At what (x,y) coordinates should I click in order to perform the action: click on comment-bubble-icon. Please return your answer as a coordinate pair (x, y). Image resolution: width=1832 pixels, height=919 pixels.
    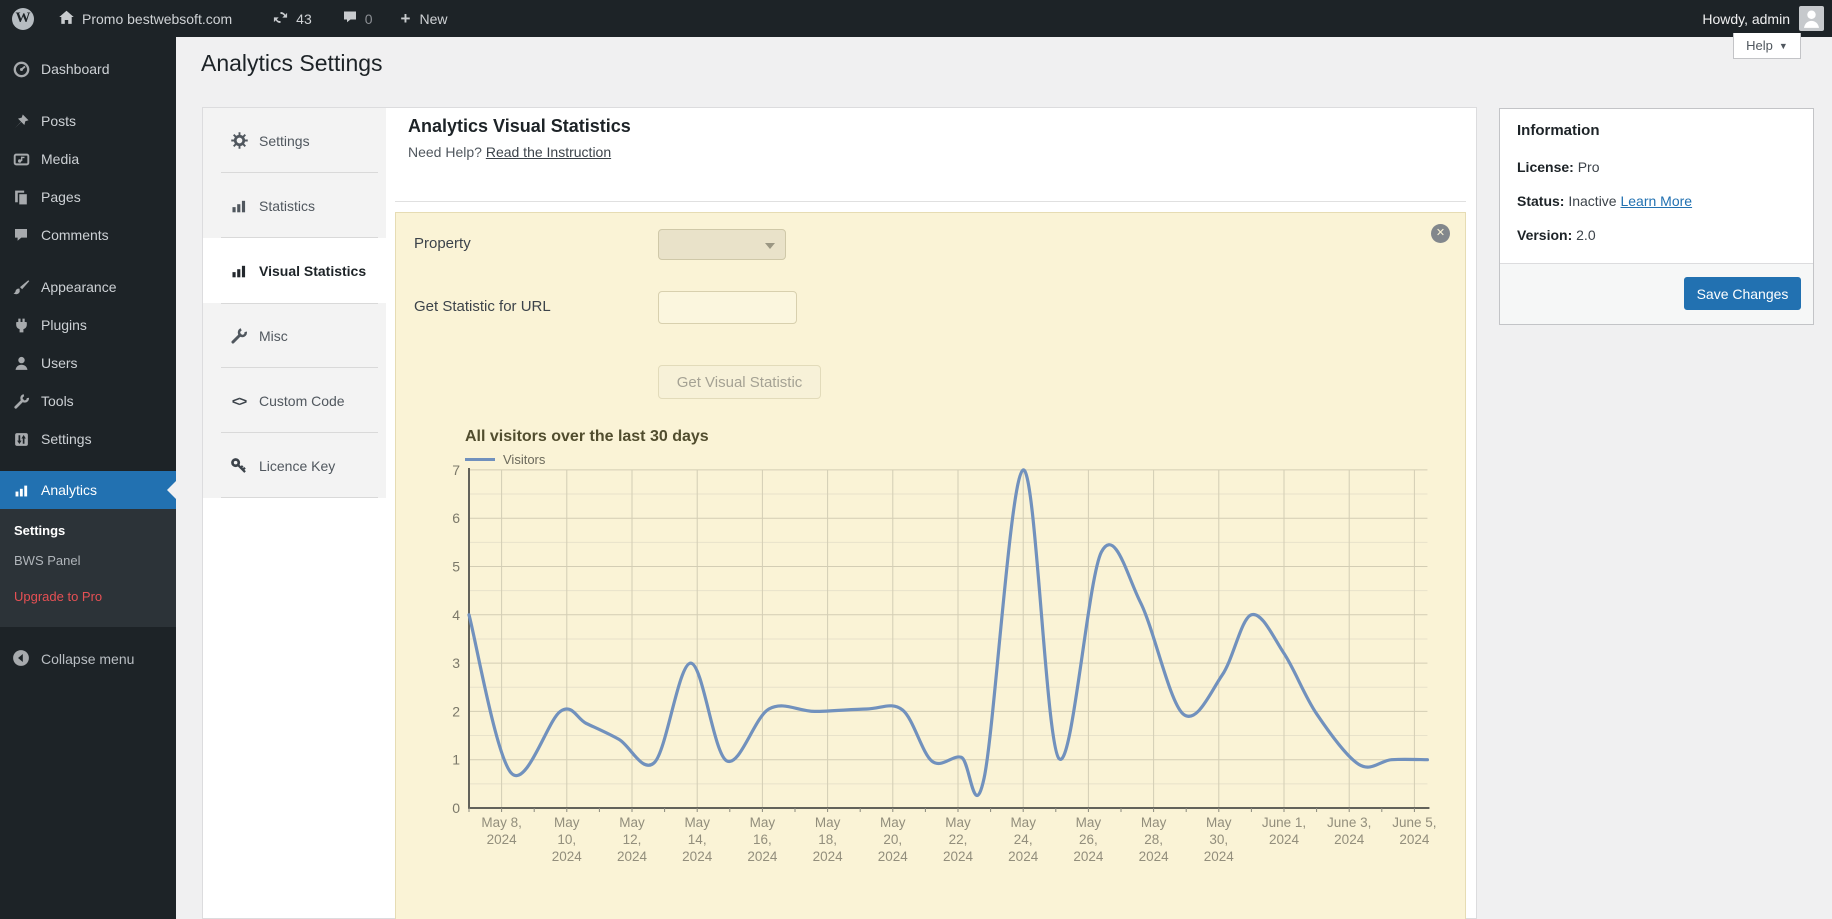
    Looking at the image, I should click on (350, 18).